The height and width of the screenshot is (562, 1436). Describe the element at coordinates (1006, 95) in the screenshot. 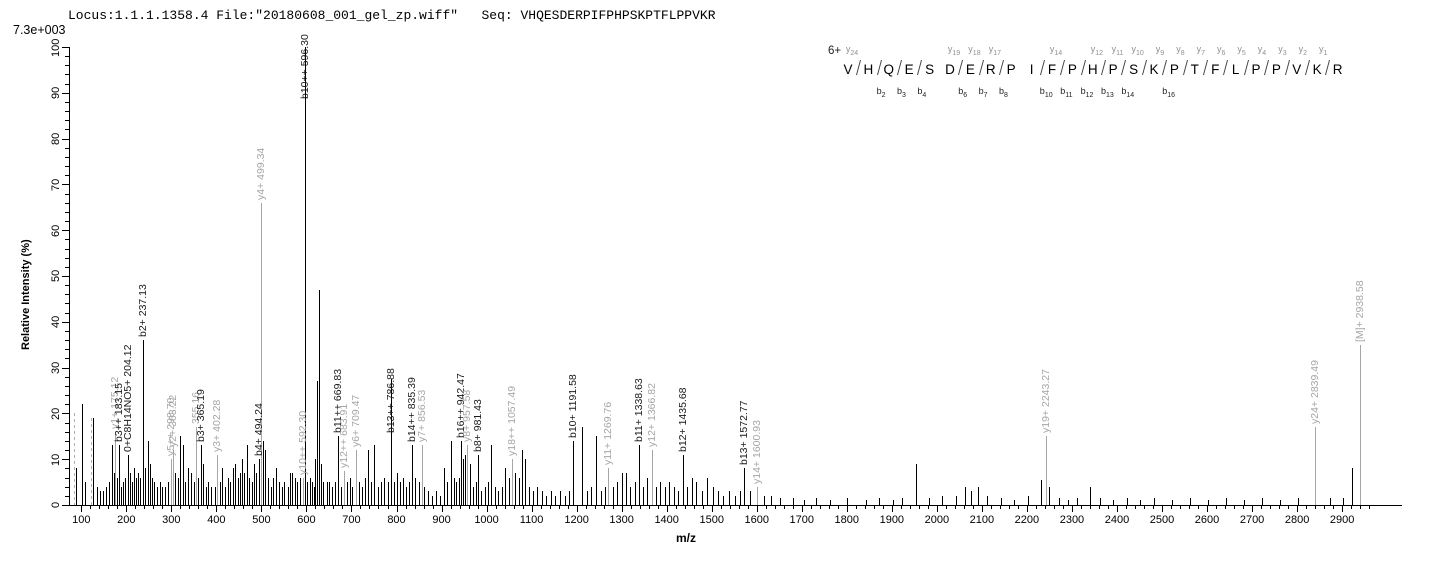

I see `ion-index: 8` at that location.